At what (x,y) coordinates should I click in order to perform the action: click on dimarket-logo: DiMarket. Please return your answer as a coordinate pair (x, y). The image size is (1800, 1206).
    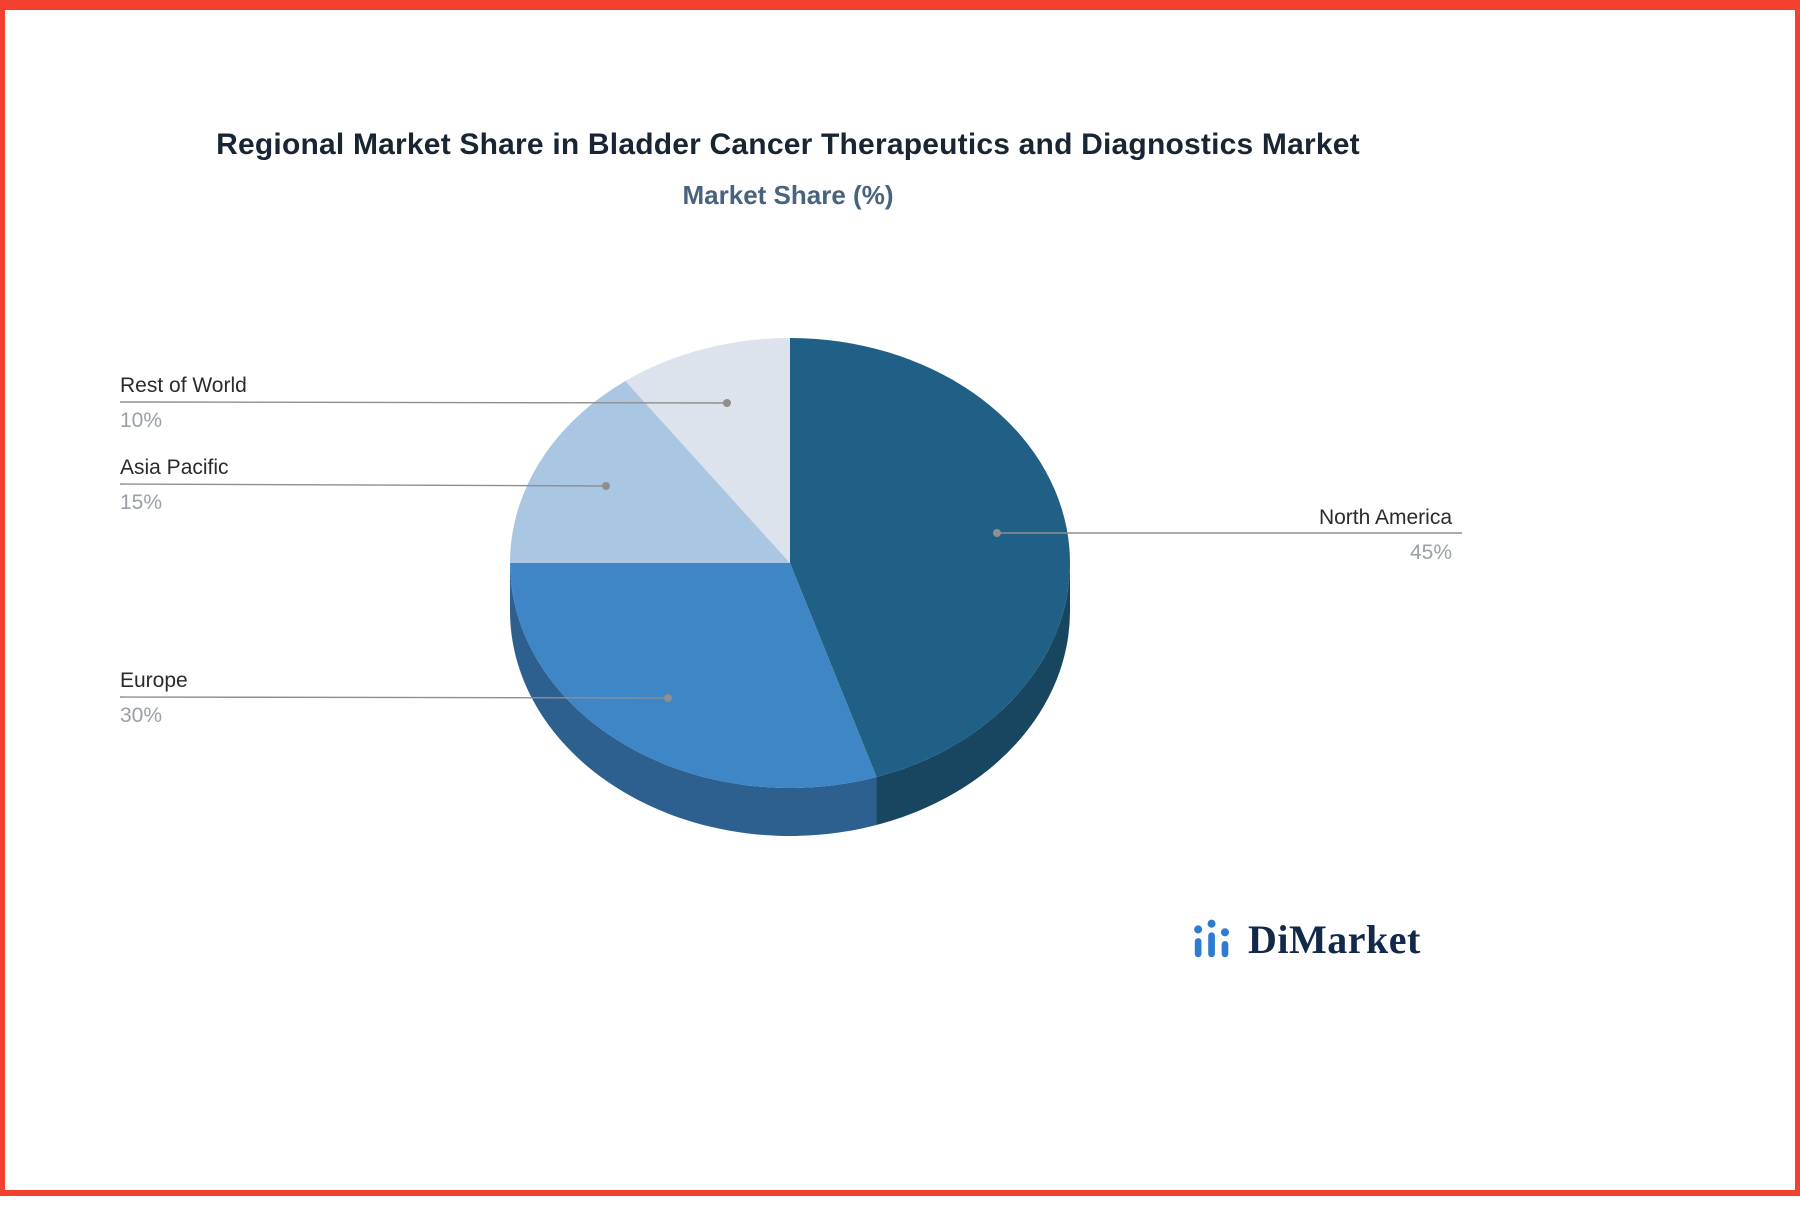
    Looking at the image, I should click on (1305, 939).